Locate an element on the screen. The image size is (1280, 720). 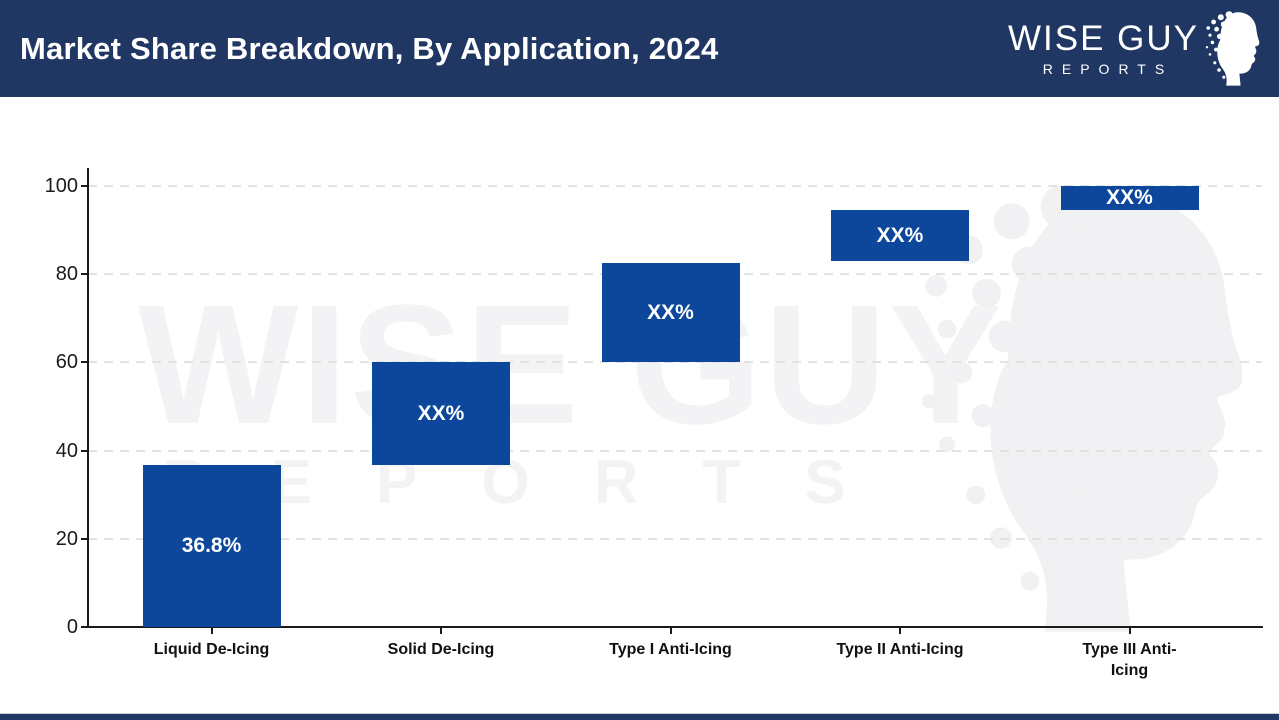
y-axis-spine is located at coordinates (88, 398).